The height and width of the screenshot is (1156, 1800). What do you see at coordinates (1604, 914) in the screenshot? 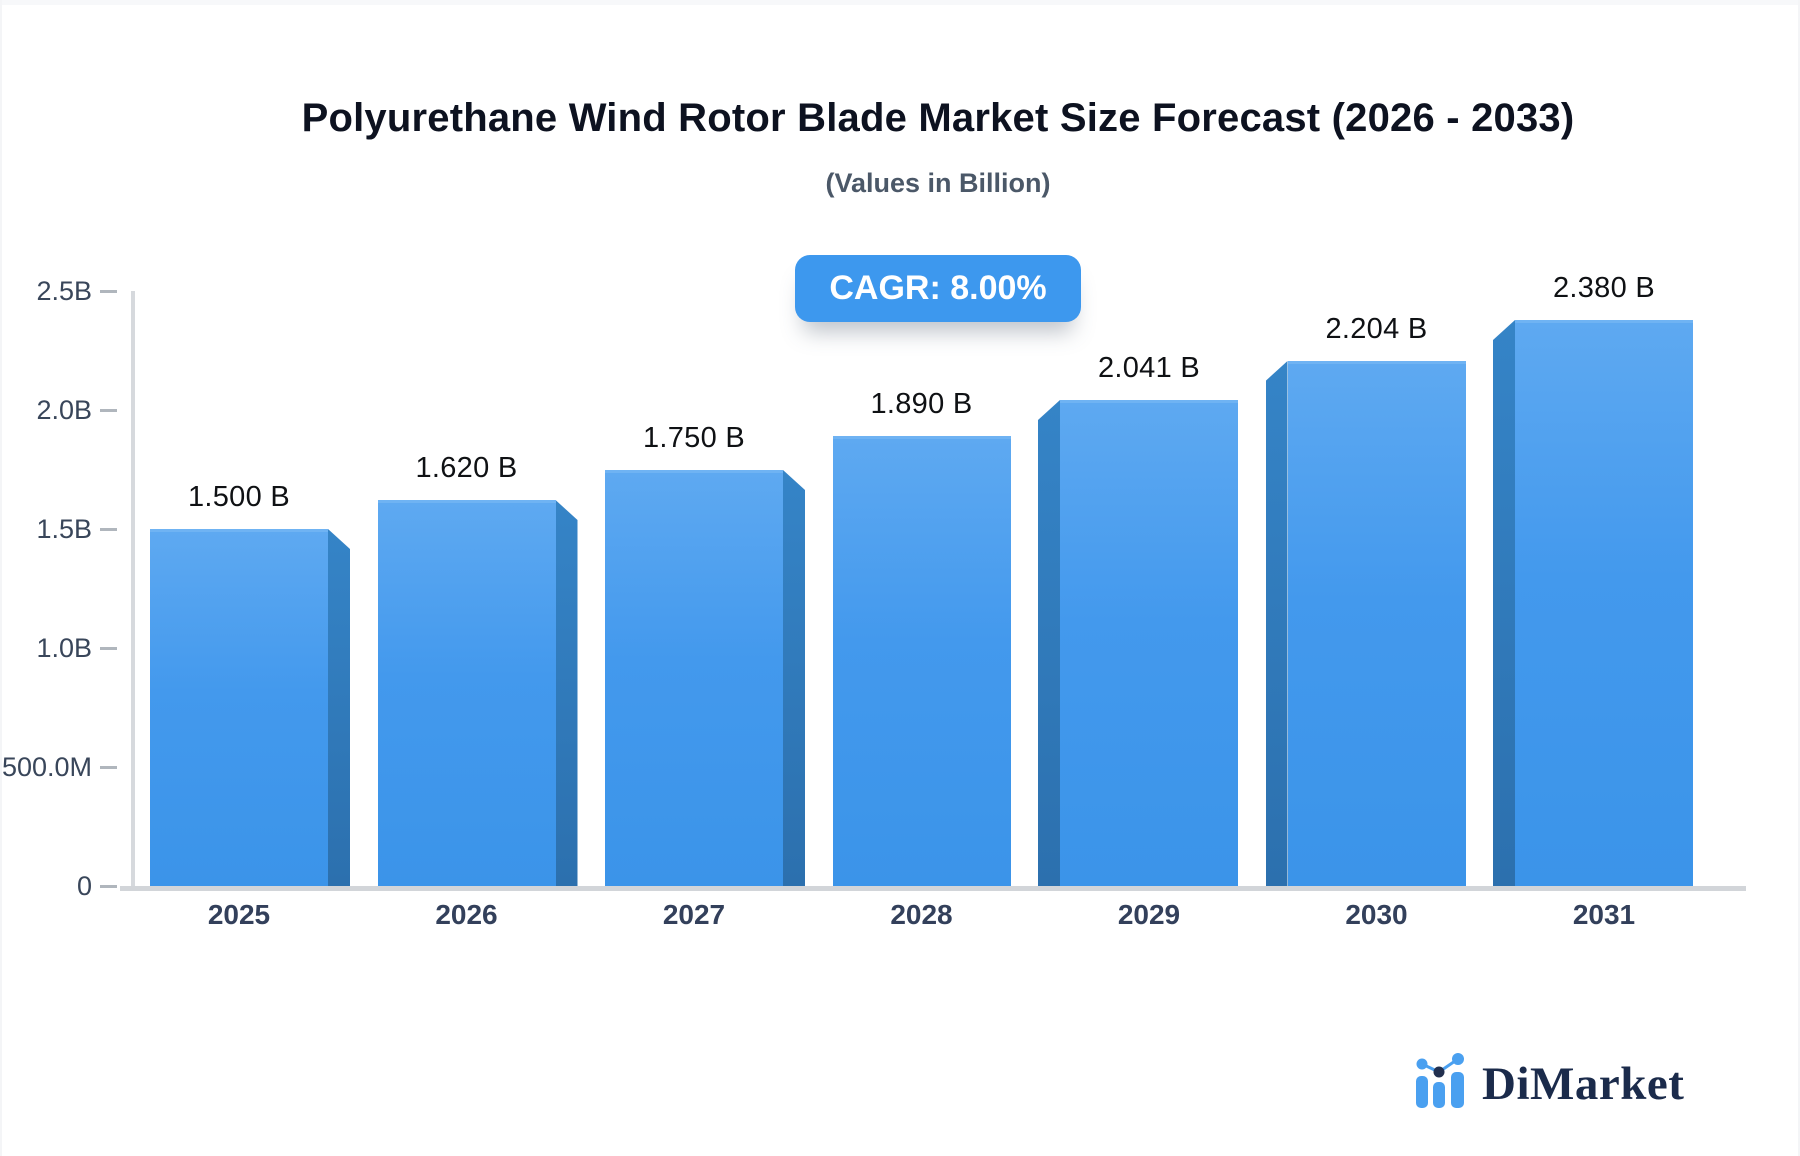
I see `x-axis-label-2031: 2031` at bounding box center [1604, 914].